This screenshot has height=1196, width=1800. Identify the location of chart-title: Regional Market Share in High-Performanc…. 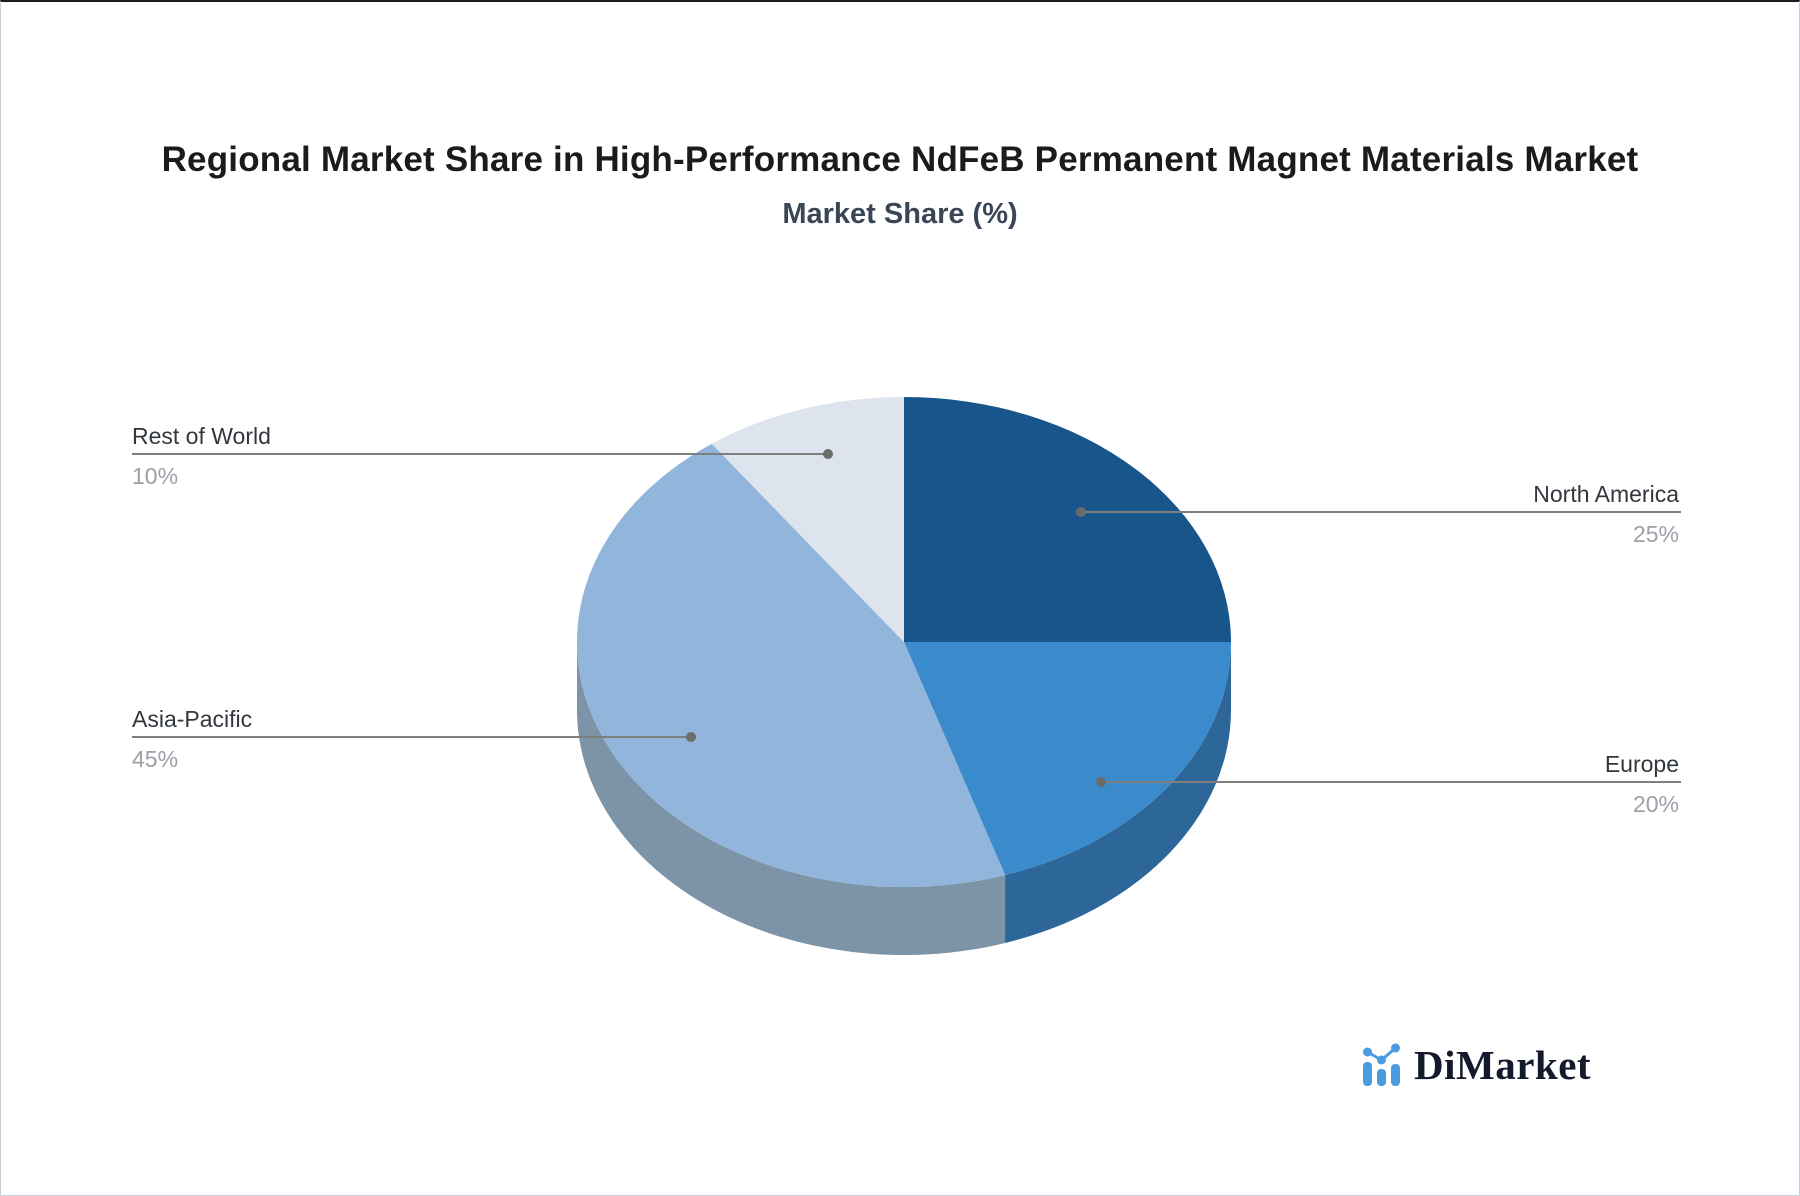
(900, 159).